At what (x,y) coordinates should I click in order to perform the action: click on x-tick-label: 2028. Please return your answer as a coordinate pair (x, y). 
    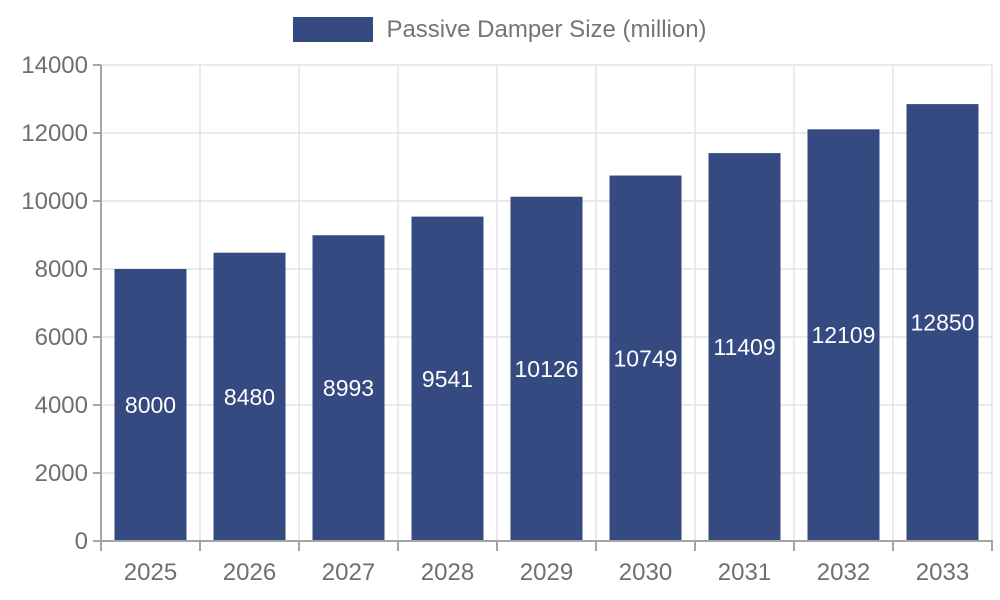
    Looking at the image, I should click on (447, 572).